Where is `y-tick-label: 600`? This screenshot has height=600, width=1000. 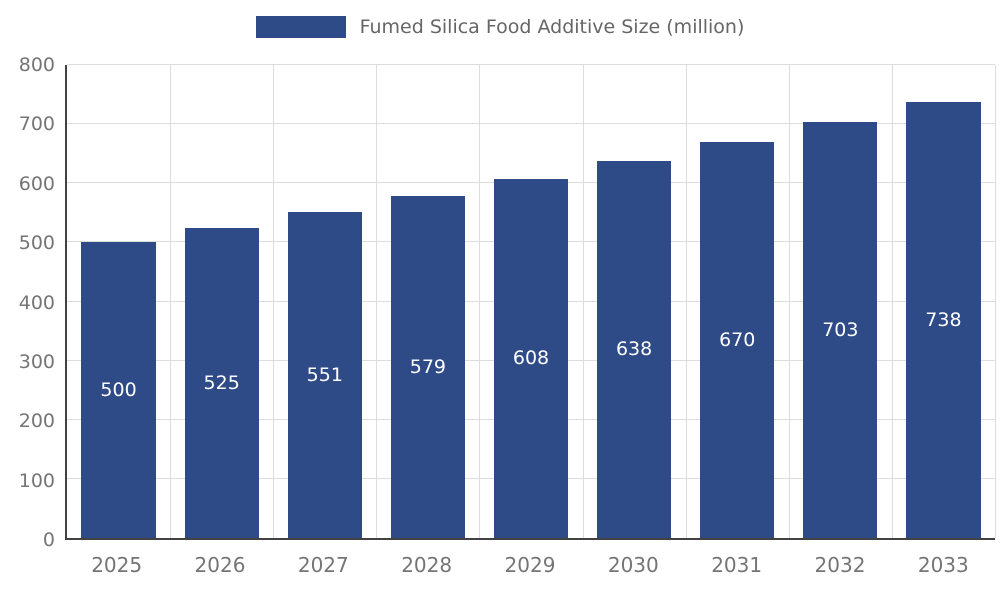
y-tick-label: 600 is located at coordinates (36, 183).